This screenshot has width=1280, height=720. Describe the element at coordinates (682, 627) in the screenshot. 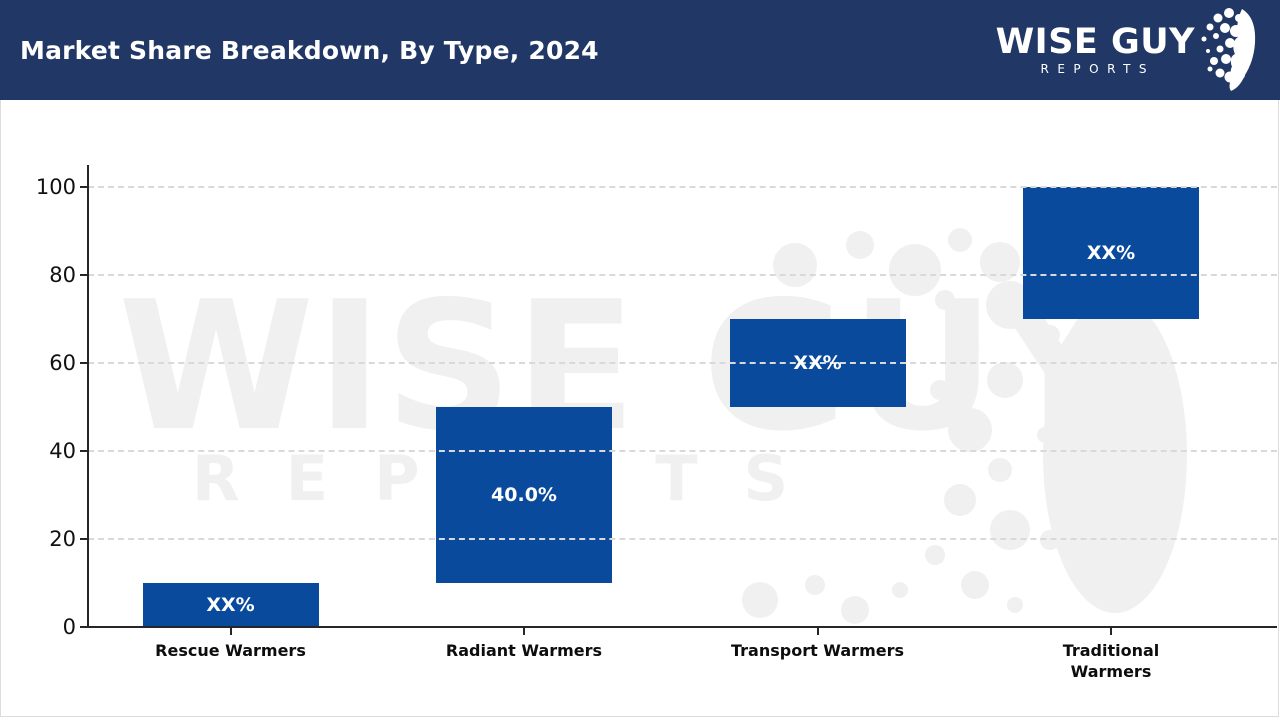

I see `x-axis-line` at that location.